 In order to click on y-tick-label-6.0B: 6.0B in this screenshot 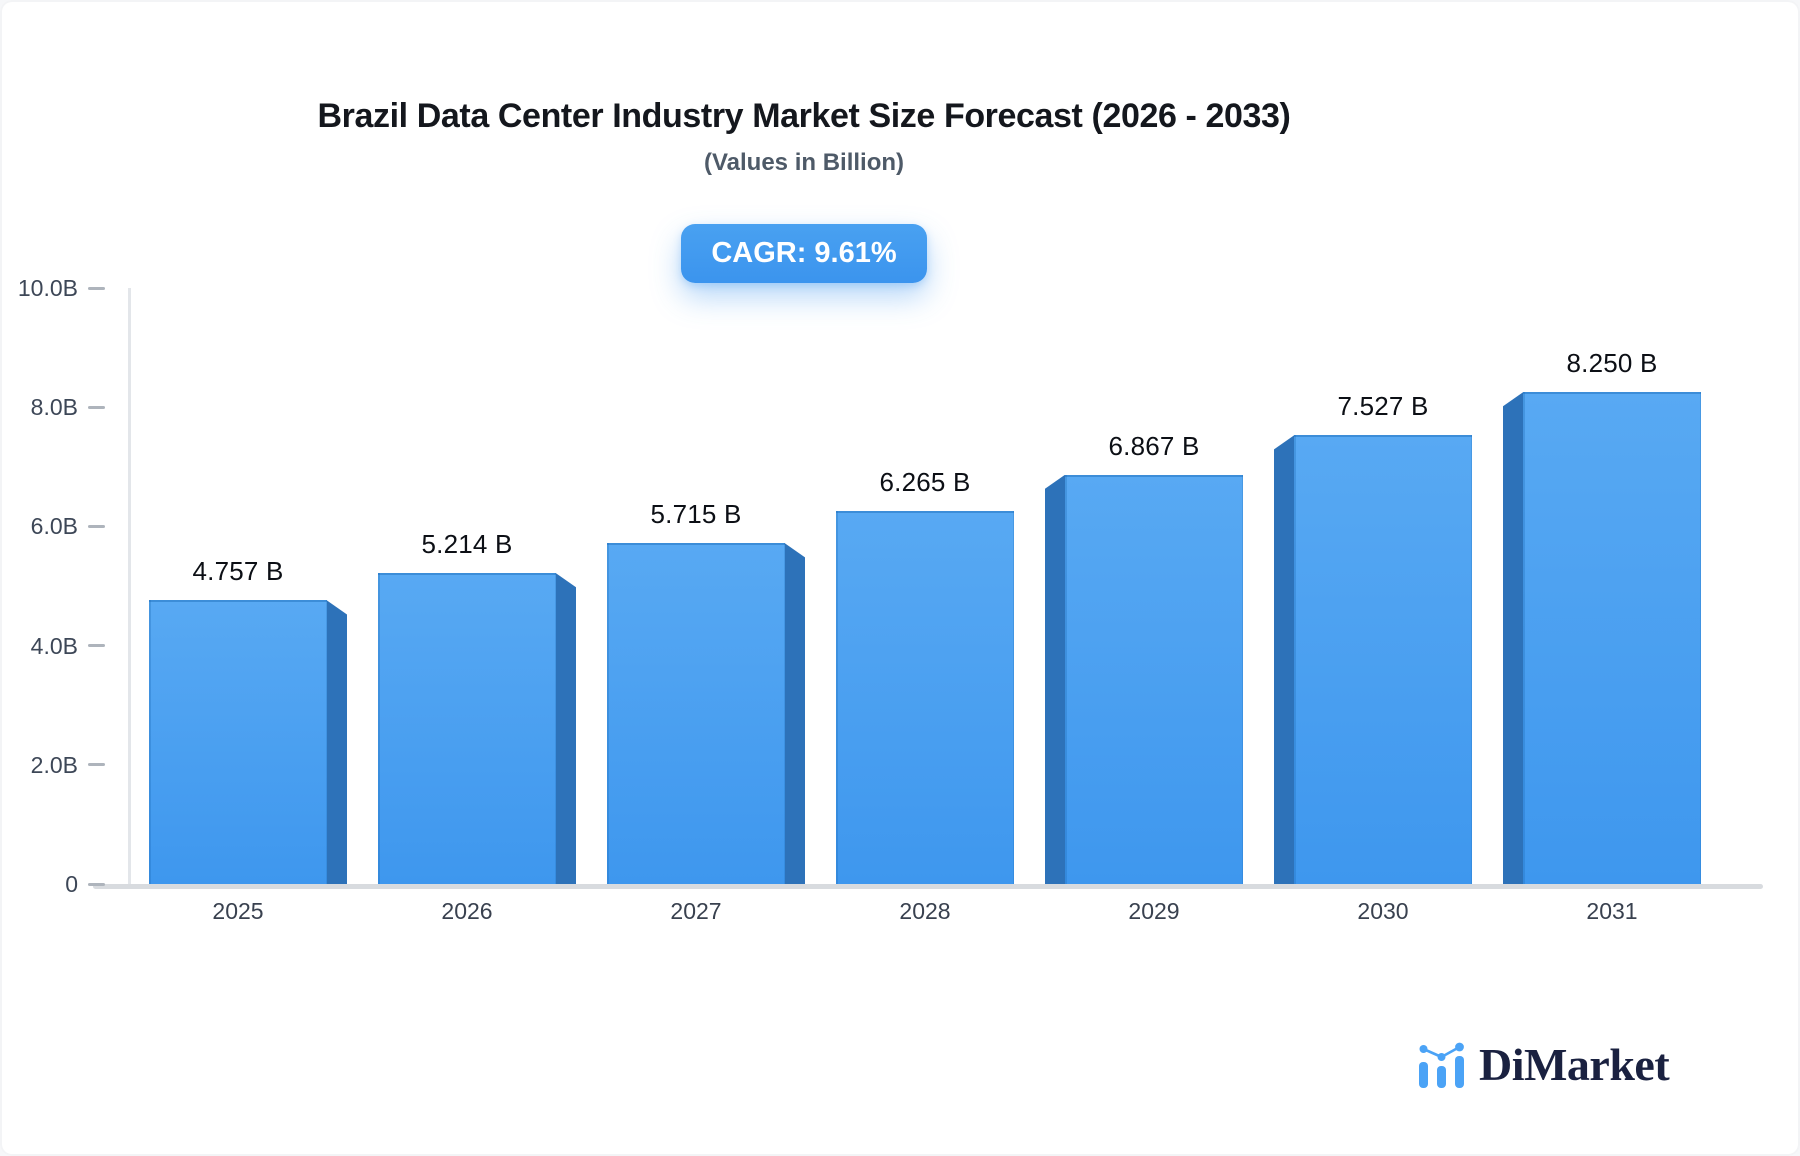, I will do `click(54, 526)`.